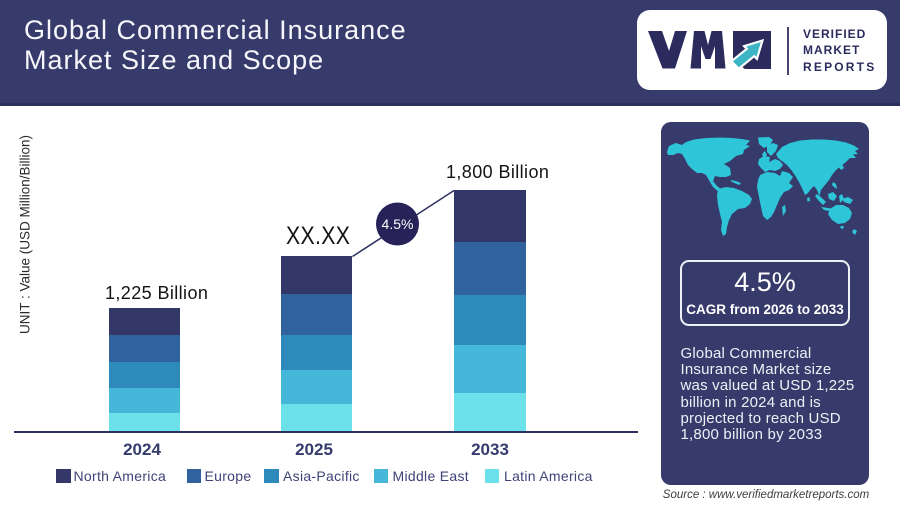 Image resolution: width=900 pixels, height=506 pixels. Describe the element at coordinates (398, 224) in the screenshot. I see `svg-text: 4.5%` at that location.